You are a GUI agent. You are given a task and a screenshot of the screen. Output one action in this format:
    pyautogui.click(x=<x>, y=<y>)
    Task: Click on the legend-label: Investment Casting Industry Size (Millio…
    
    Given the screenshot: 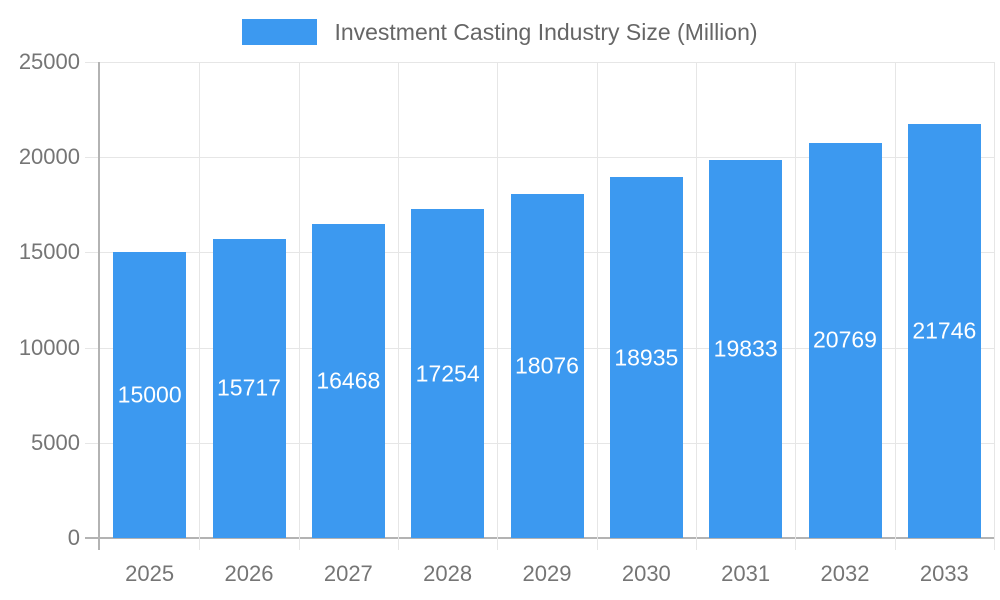 What is the action you would take?
    pyautogui.click(x=546, y=31)
    